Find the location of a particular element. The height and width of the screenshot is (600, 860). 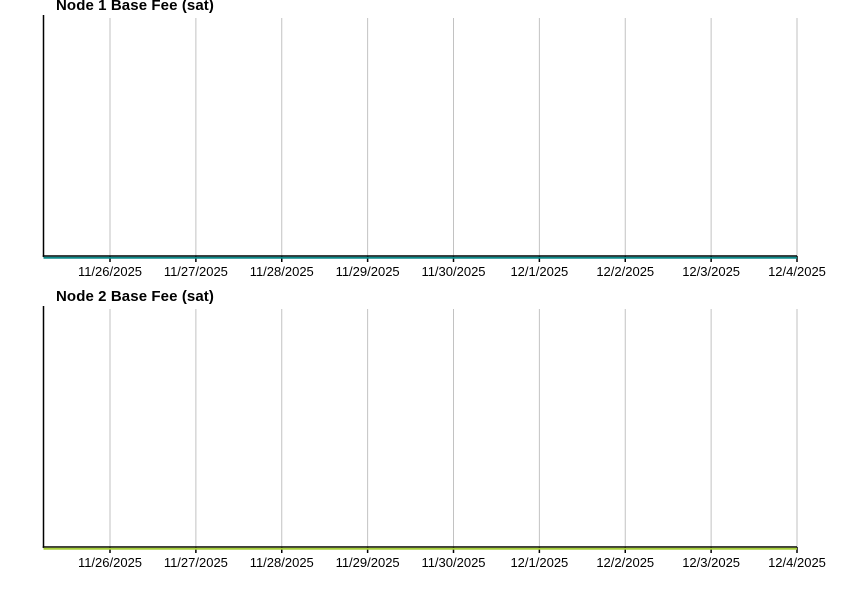

chart-title-node1: Node 1 Base Fee (sat) is located at coordinates (135, 7).